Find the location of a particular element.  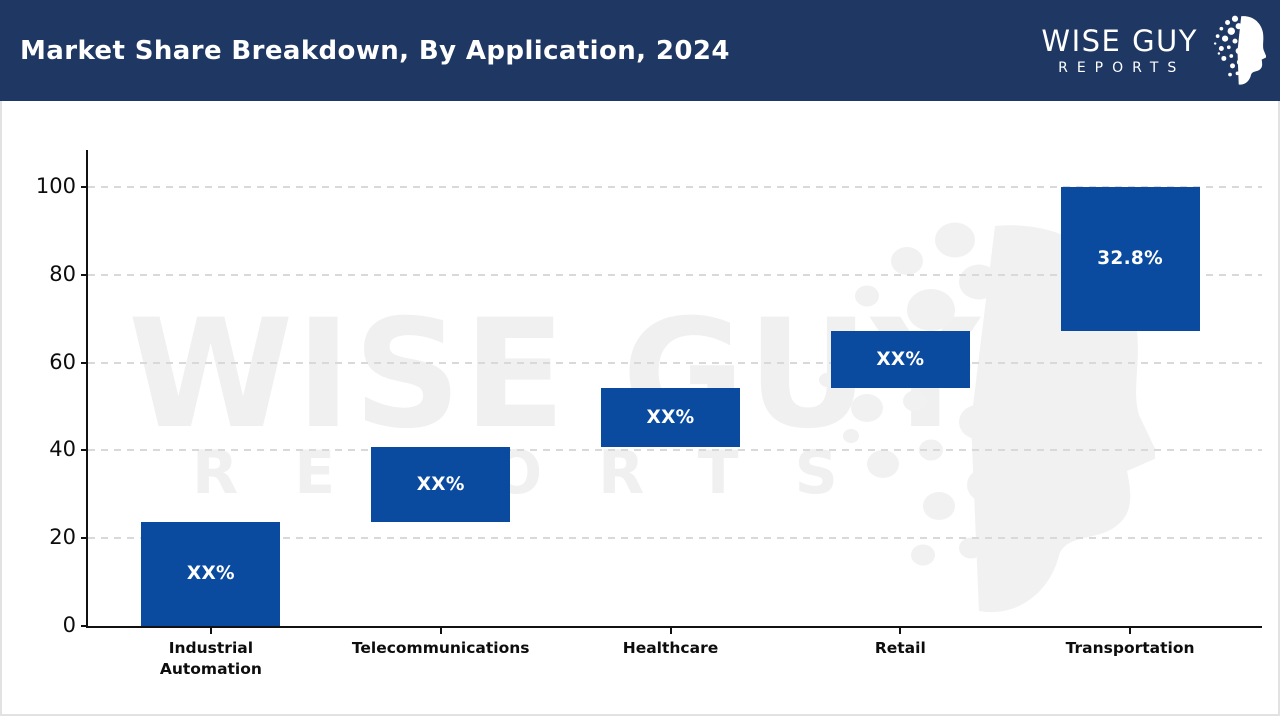

x-tick-label-1: Telecommunications is located at coordinates (441, 648).